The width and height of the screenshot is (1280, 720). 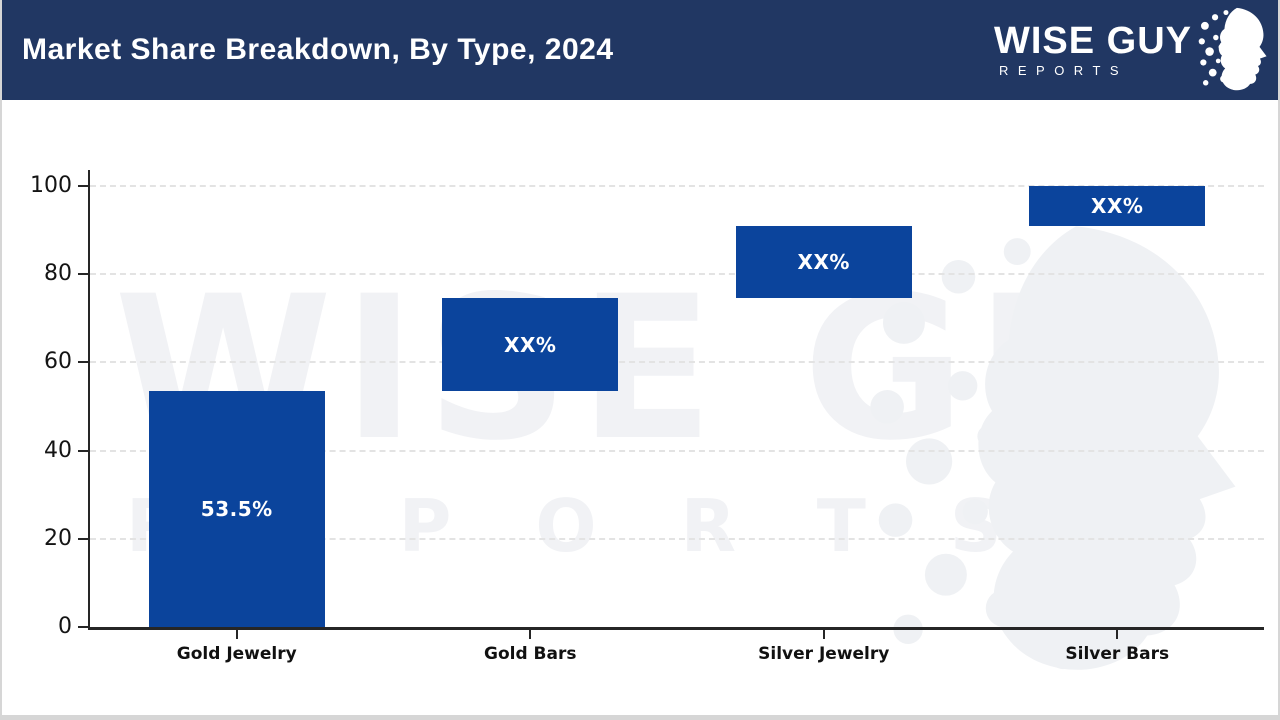 What do you see at coordinates (530, 654) in the screenshot?
I see `x-tick-label-gold-bars: Gold Bars` at bounding box center [530, 654].